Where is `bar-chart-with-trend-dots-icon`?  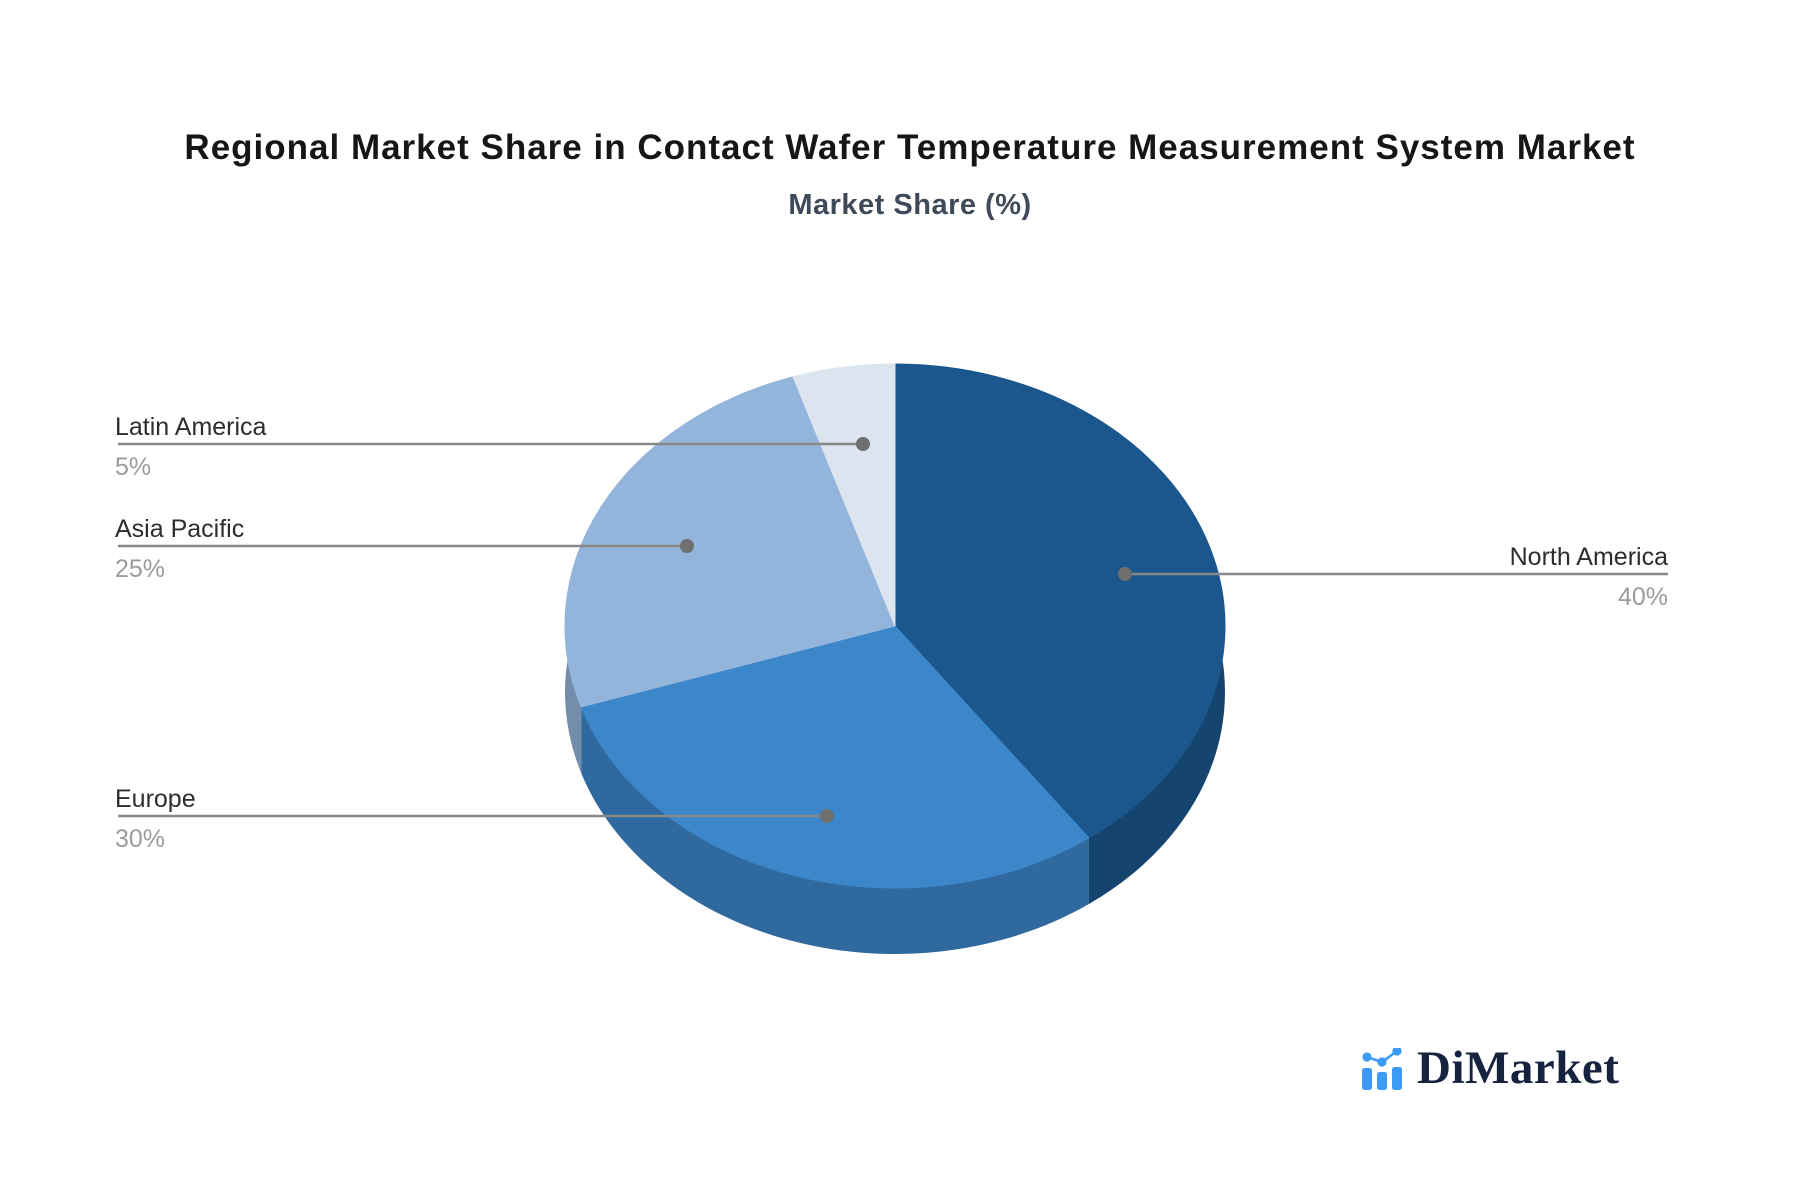
bar-chart-with-trend-dots-icon is located at coordinates (1382, 1069).